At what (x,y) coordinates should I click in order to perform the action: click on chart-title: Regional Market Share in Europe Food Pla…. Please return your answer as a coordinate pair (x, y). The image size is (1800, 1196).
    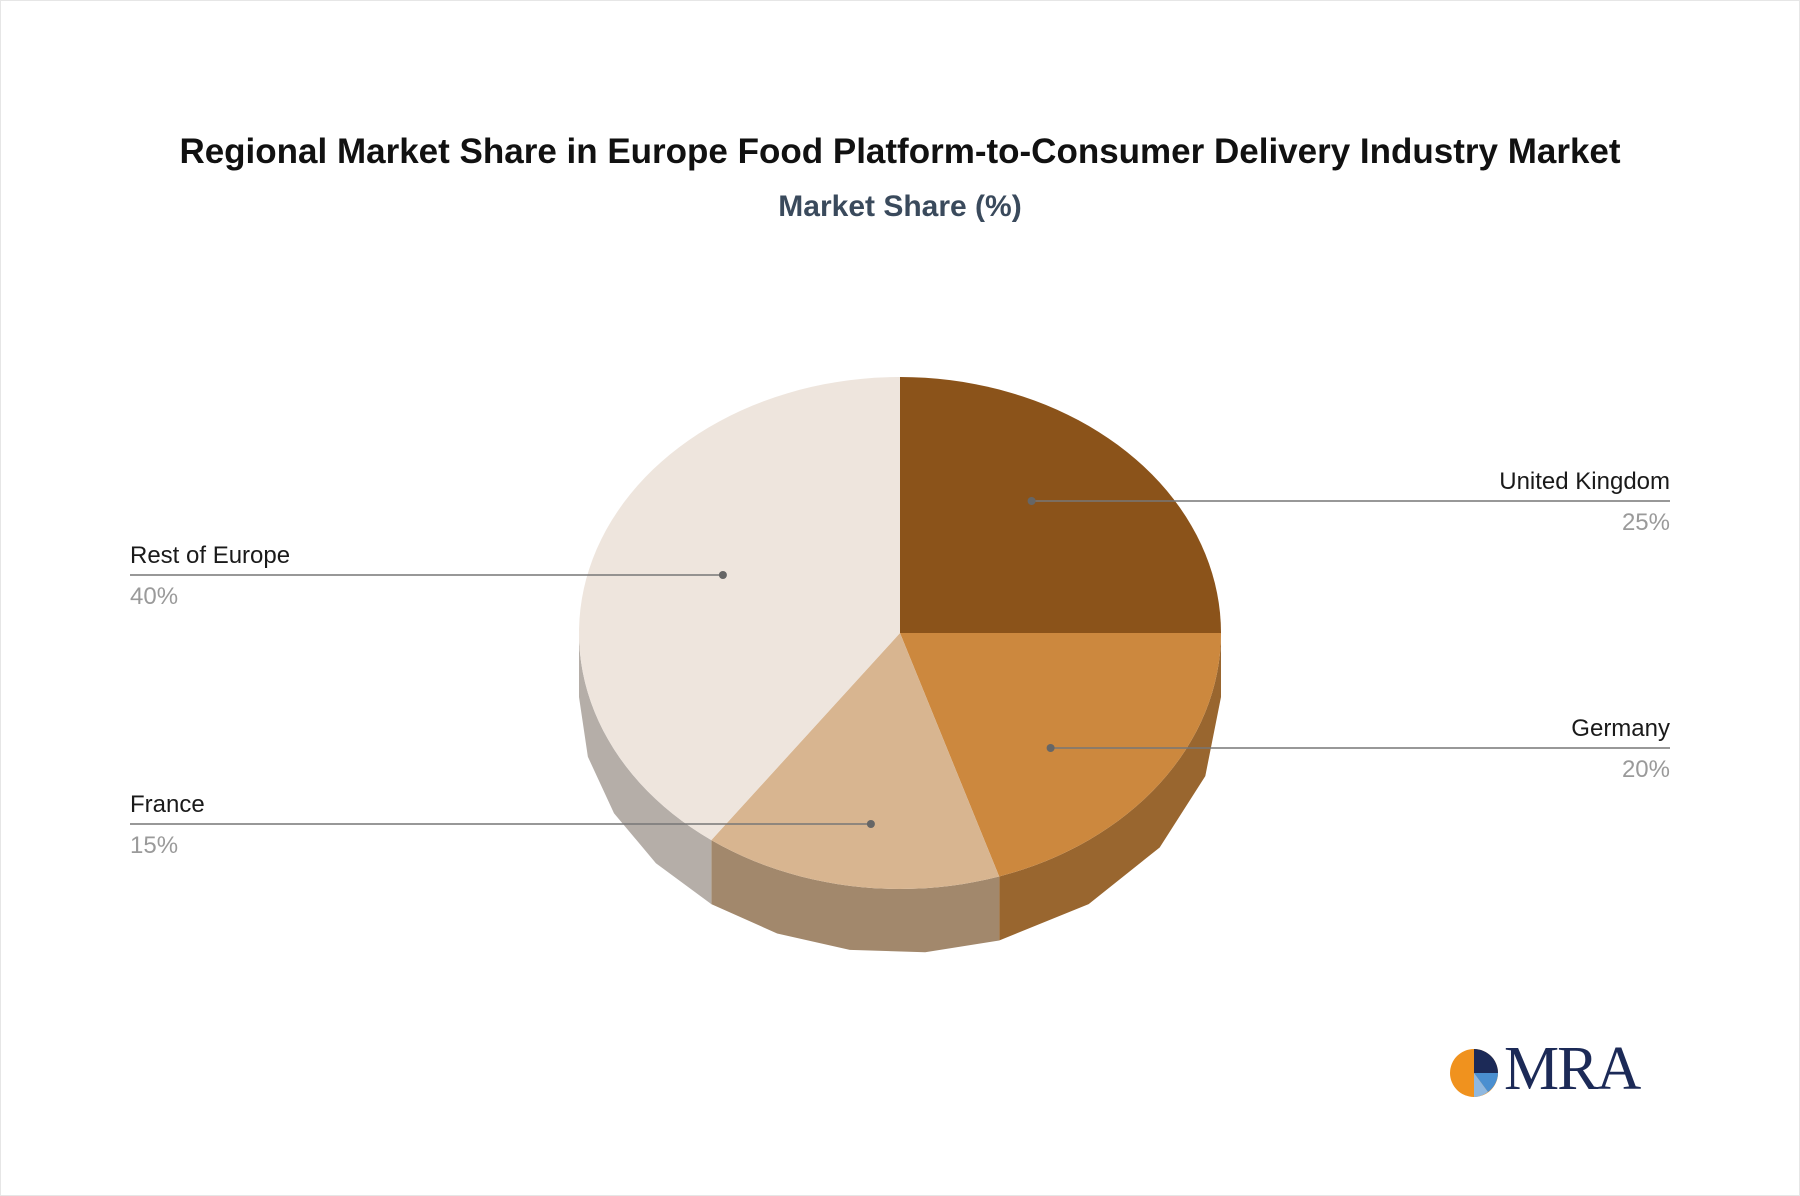
    Looking at the image, I should click on (900, 151).